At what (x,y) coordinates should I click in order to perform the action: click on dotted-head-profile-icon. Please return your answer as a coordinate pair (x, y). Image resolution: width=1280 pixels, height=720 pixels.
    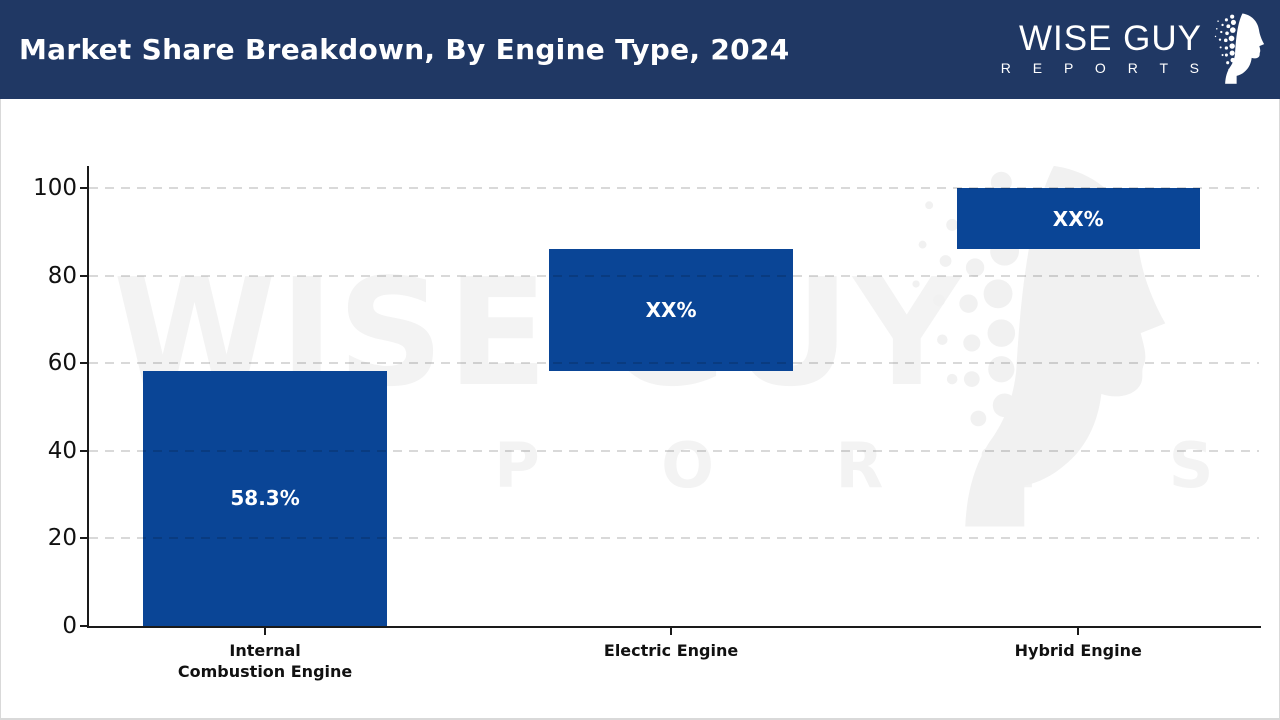
    Looking at the image, I should click on (1236, 48).